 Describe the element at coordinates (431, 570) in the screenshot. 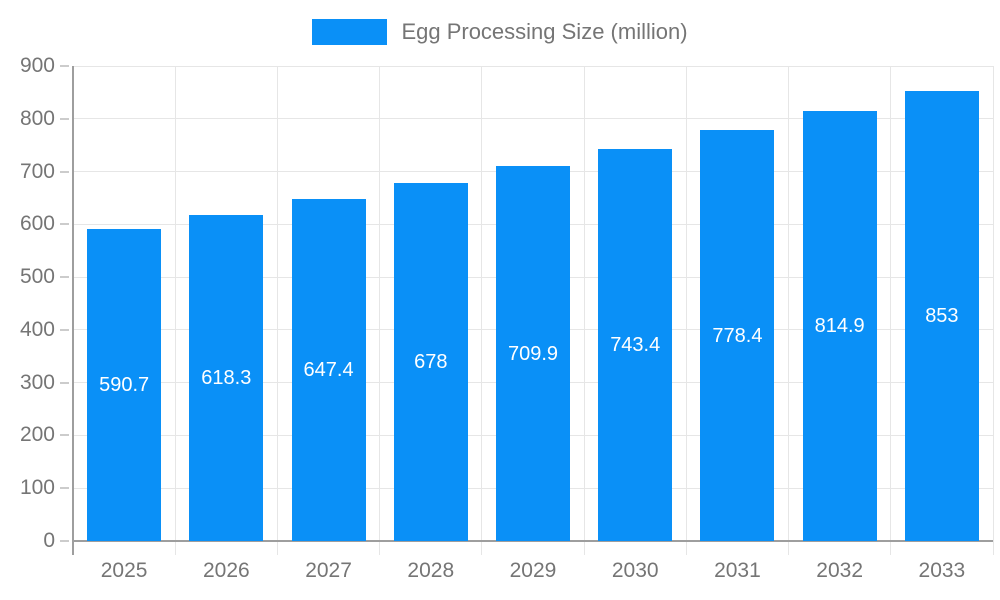

I see `x-tick-label: 2028` at that location.